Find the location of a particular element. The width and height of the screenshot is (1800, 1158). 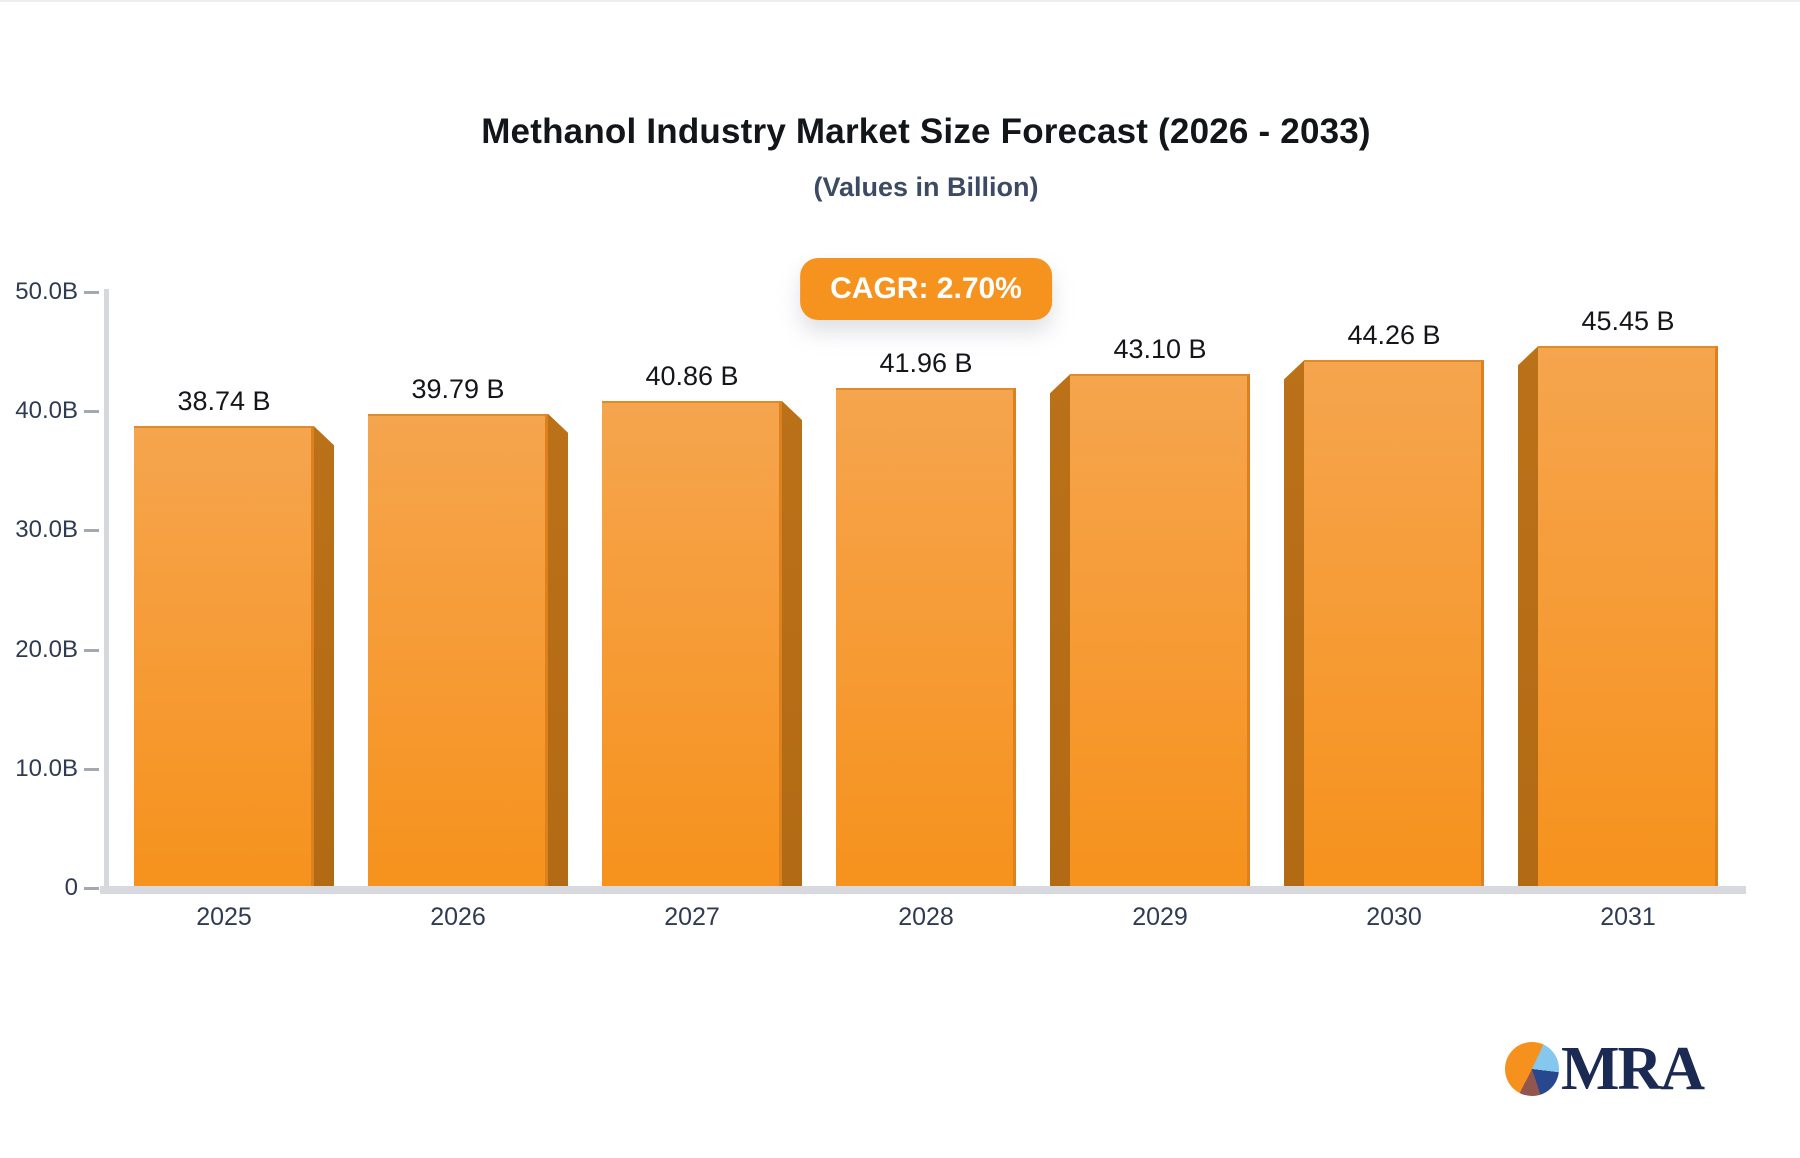

brand-logo-text: MRA is located at coordinates (1633, 1069).